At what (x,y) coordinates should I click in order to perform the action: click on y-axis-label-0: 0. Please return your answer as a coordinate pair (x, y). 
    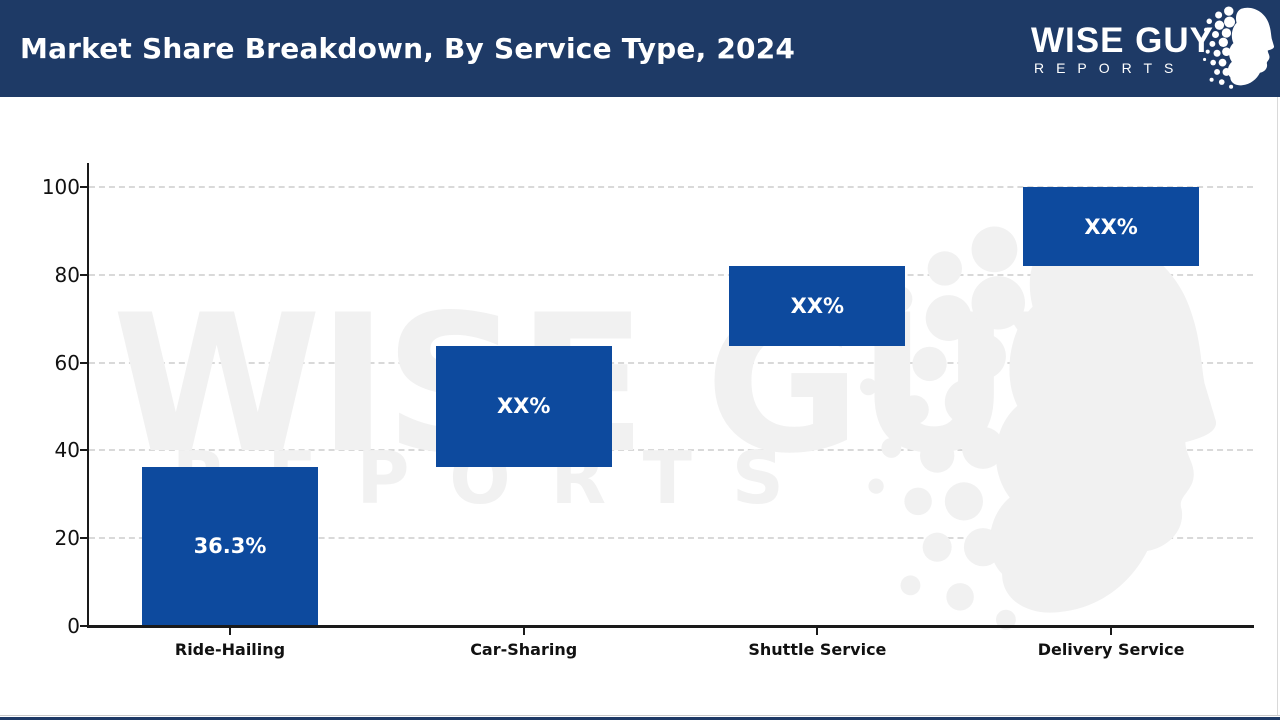
    Looking at the image, I should click on (73, 626).